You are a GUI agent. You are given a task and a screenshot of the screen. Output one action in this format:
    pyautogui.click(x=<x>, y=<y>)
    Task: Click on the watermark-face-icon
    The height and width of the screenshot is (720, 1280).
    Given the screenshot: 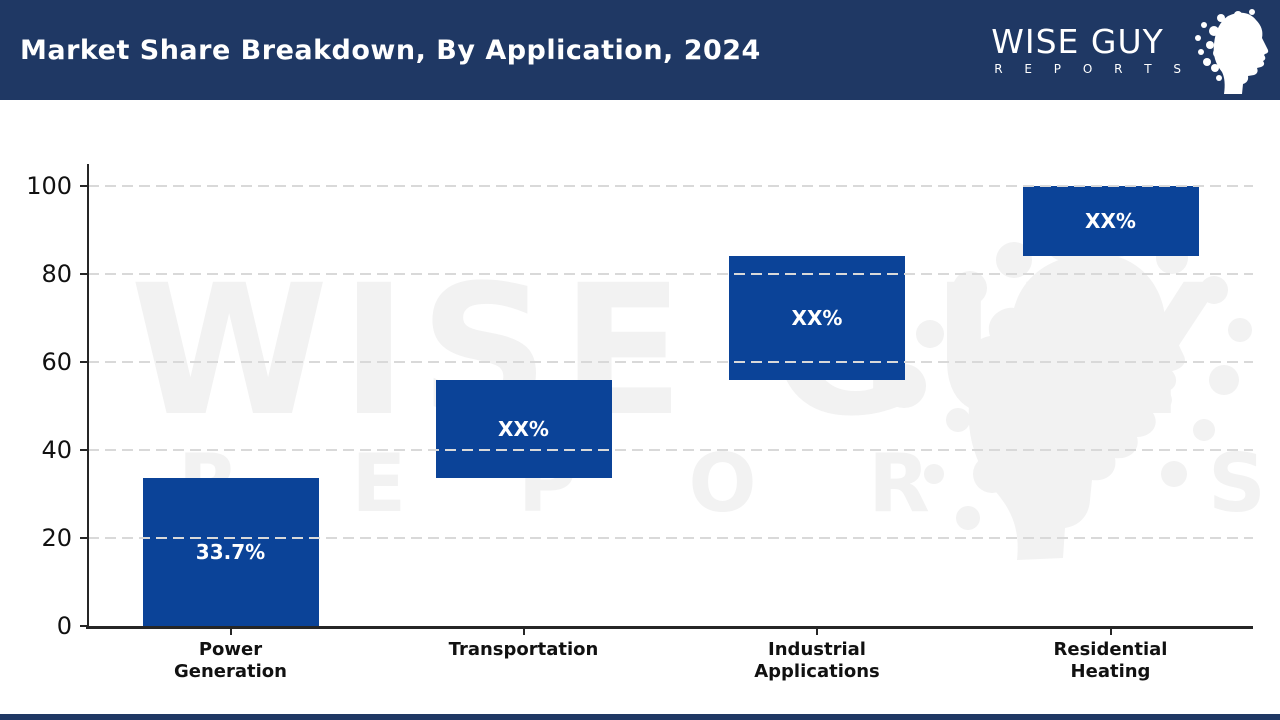 What is the action you would take?
    pyautogui.click(x=1067, y=389)
    